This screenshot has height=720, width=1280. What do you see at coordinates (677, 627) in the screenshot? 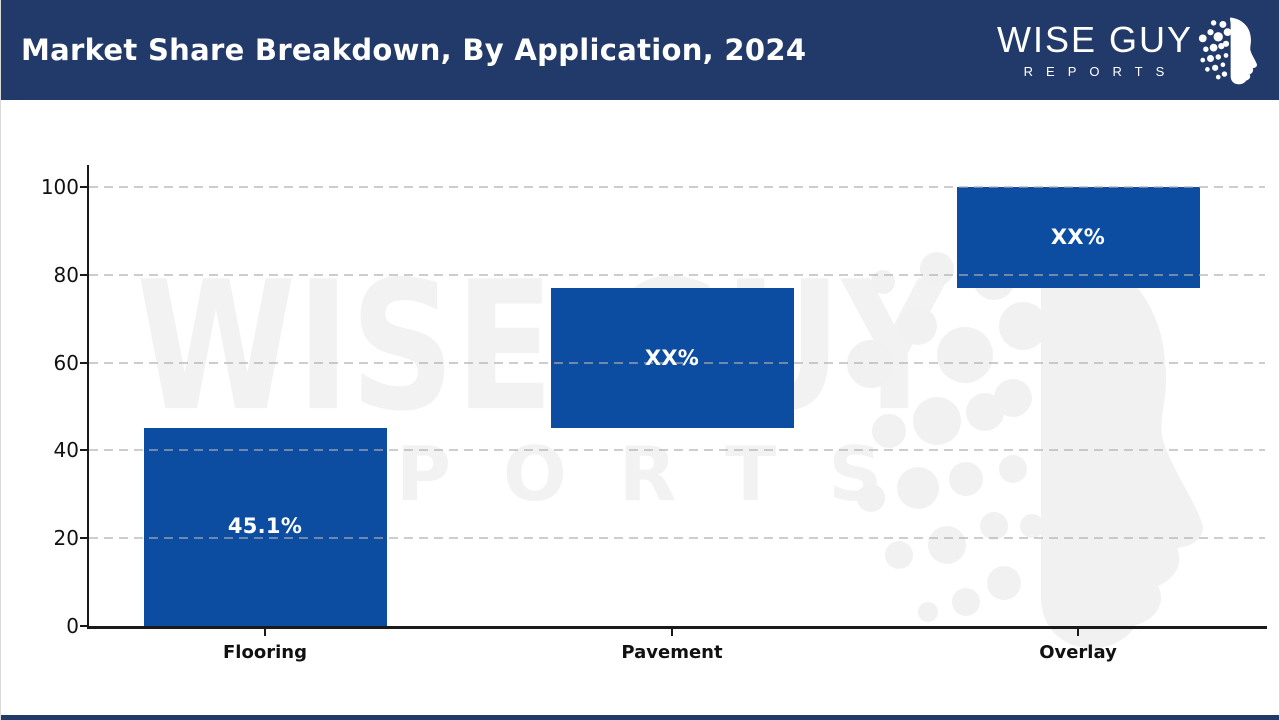
I see `x-axis-line` at bounding box center [677, 627].